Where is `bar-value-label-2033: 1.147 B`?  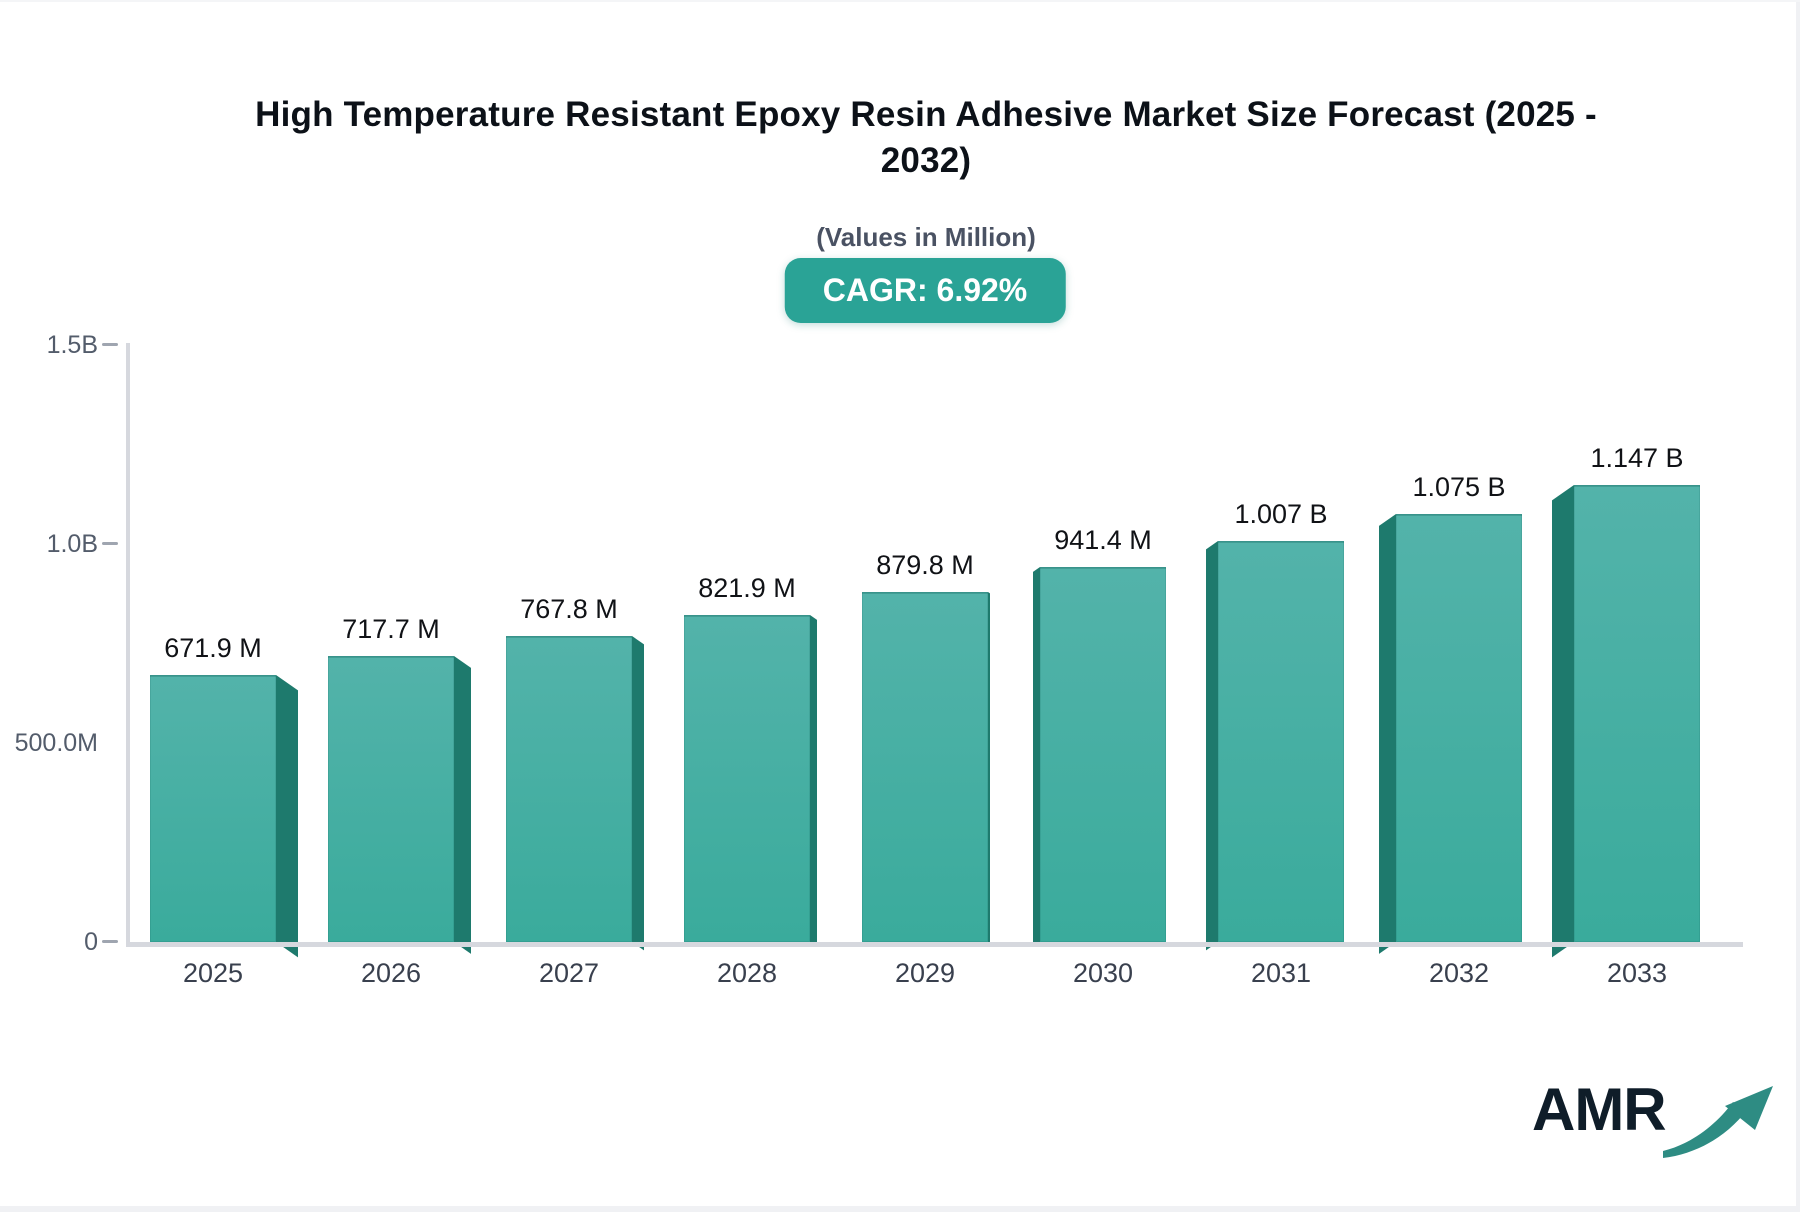 bar-value-label-2033: 1.147 B is located at coordinates (1637, 458).